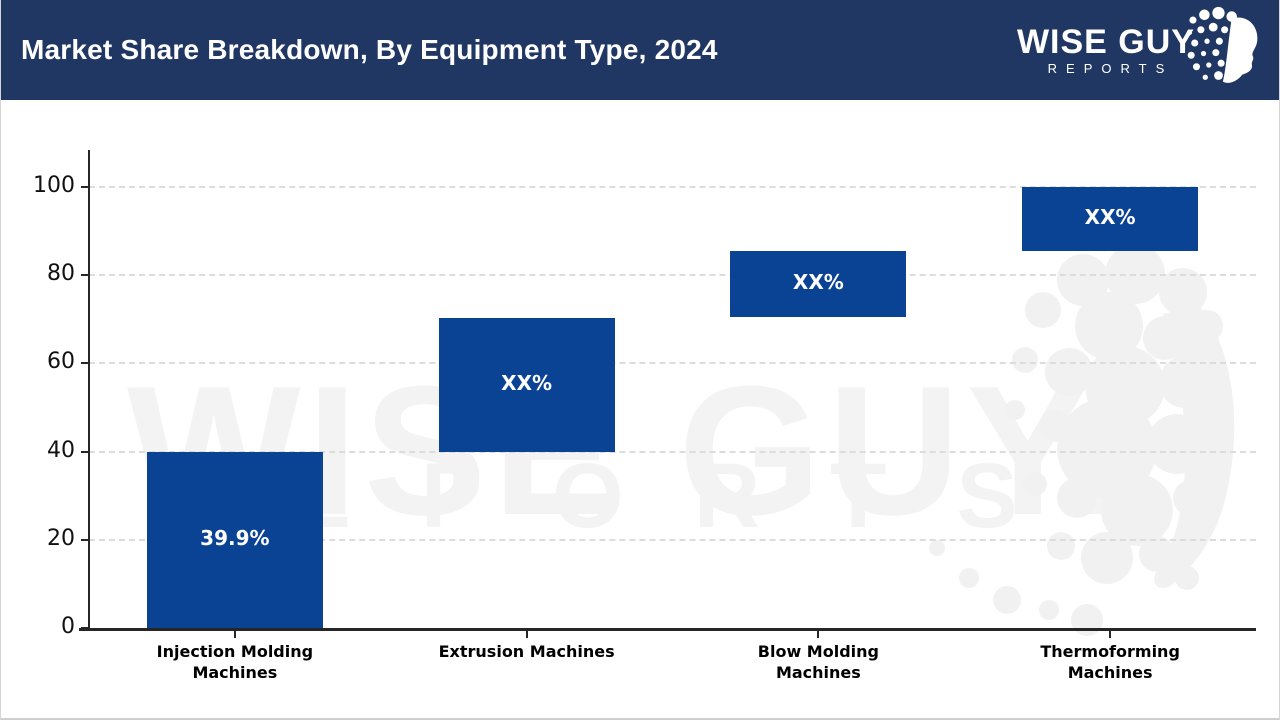 Image resolution: width=1280 pixels, height=720 pixels. Describe the element at coordinates (1222, 44) in the screenshot. I see `dotted-face-icon` at that location.